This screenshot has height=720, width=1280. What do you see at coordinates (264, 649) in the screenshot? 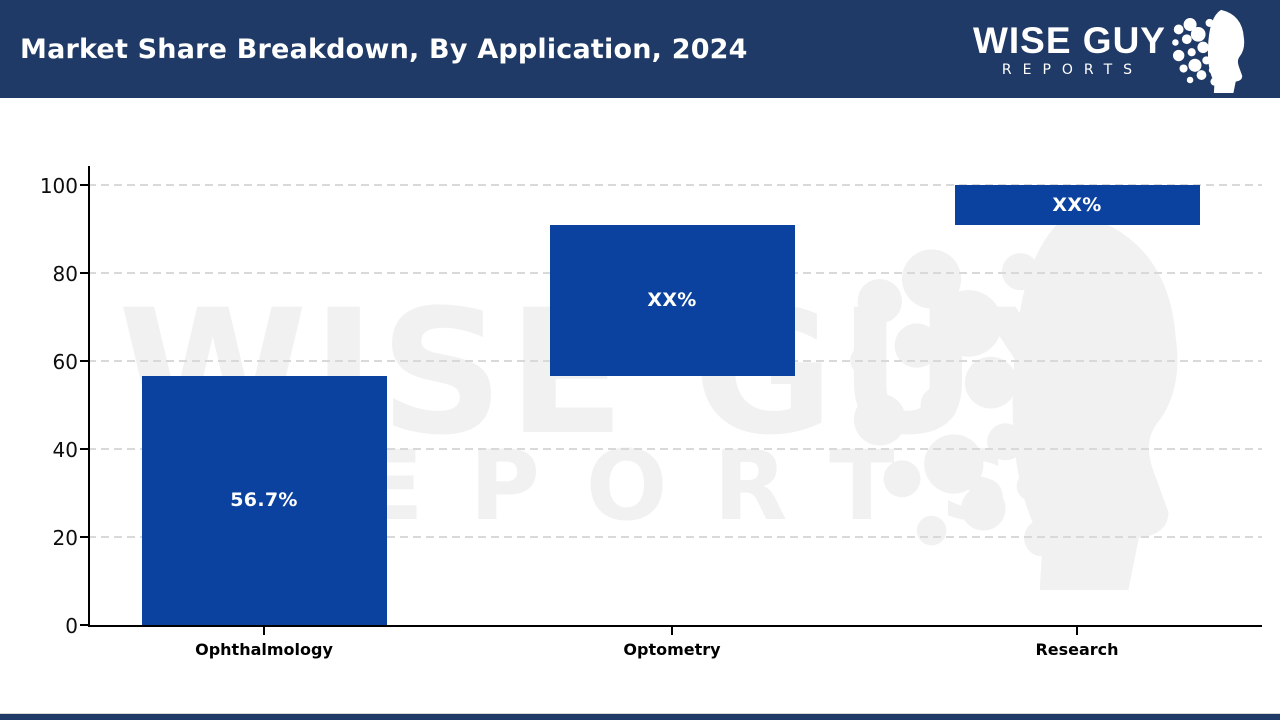
I see `x-category-label: Ophthalmology` at bounding box center [264, 649].